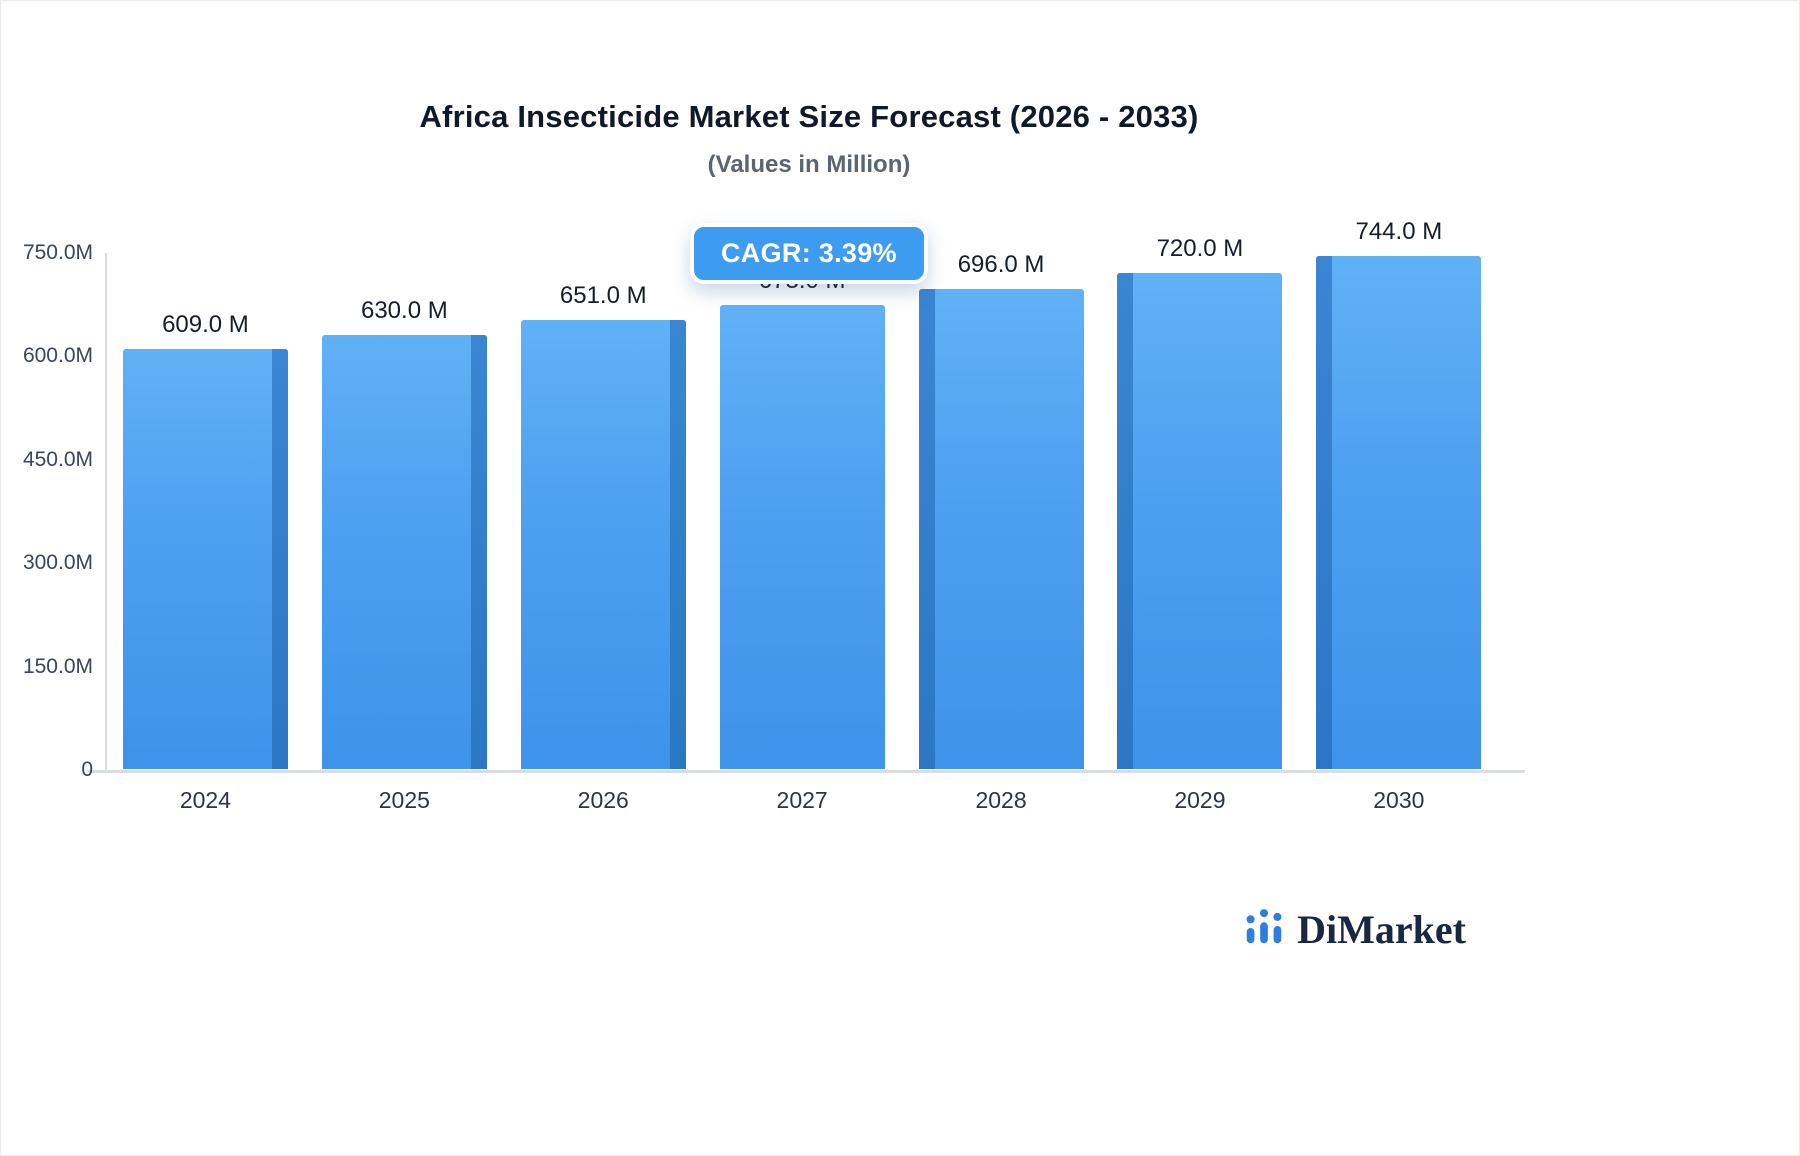  I want to click on bar-value-label: 744.0 M, so click(1399, 232).